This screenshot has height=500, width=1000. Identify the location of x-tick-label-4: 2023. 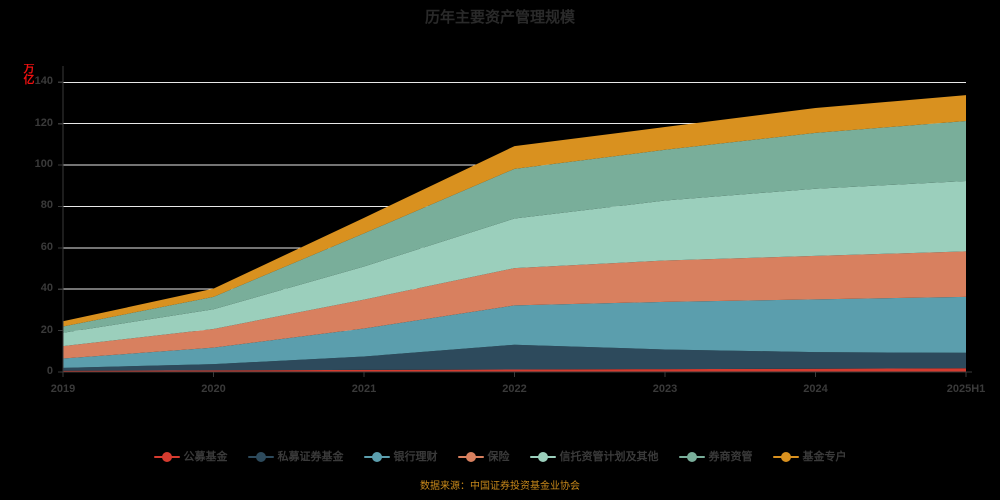
(665, 389).